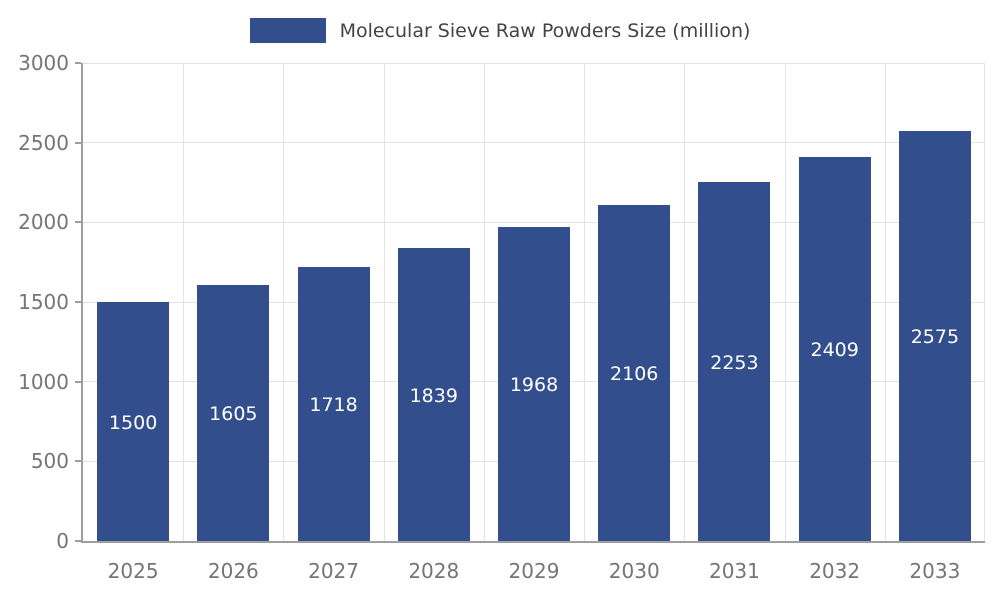 This screenshot has height=600, width=1000. I want to click on bar-value-label: 2253, so click(734, 362).